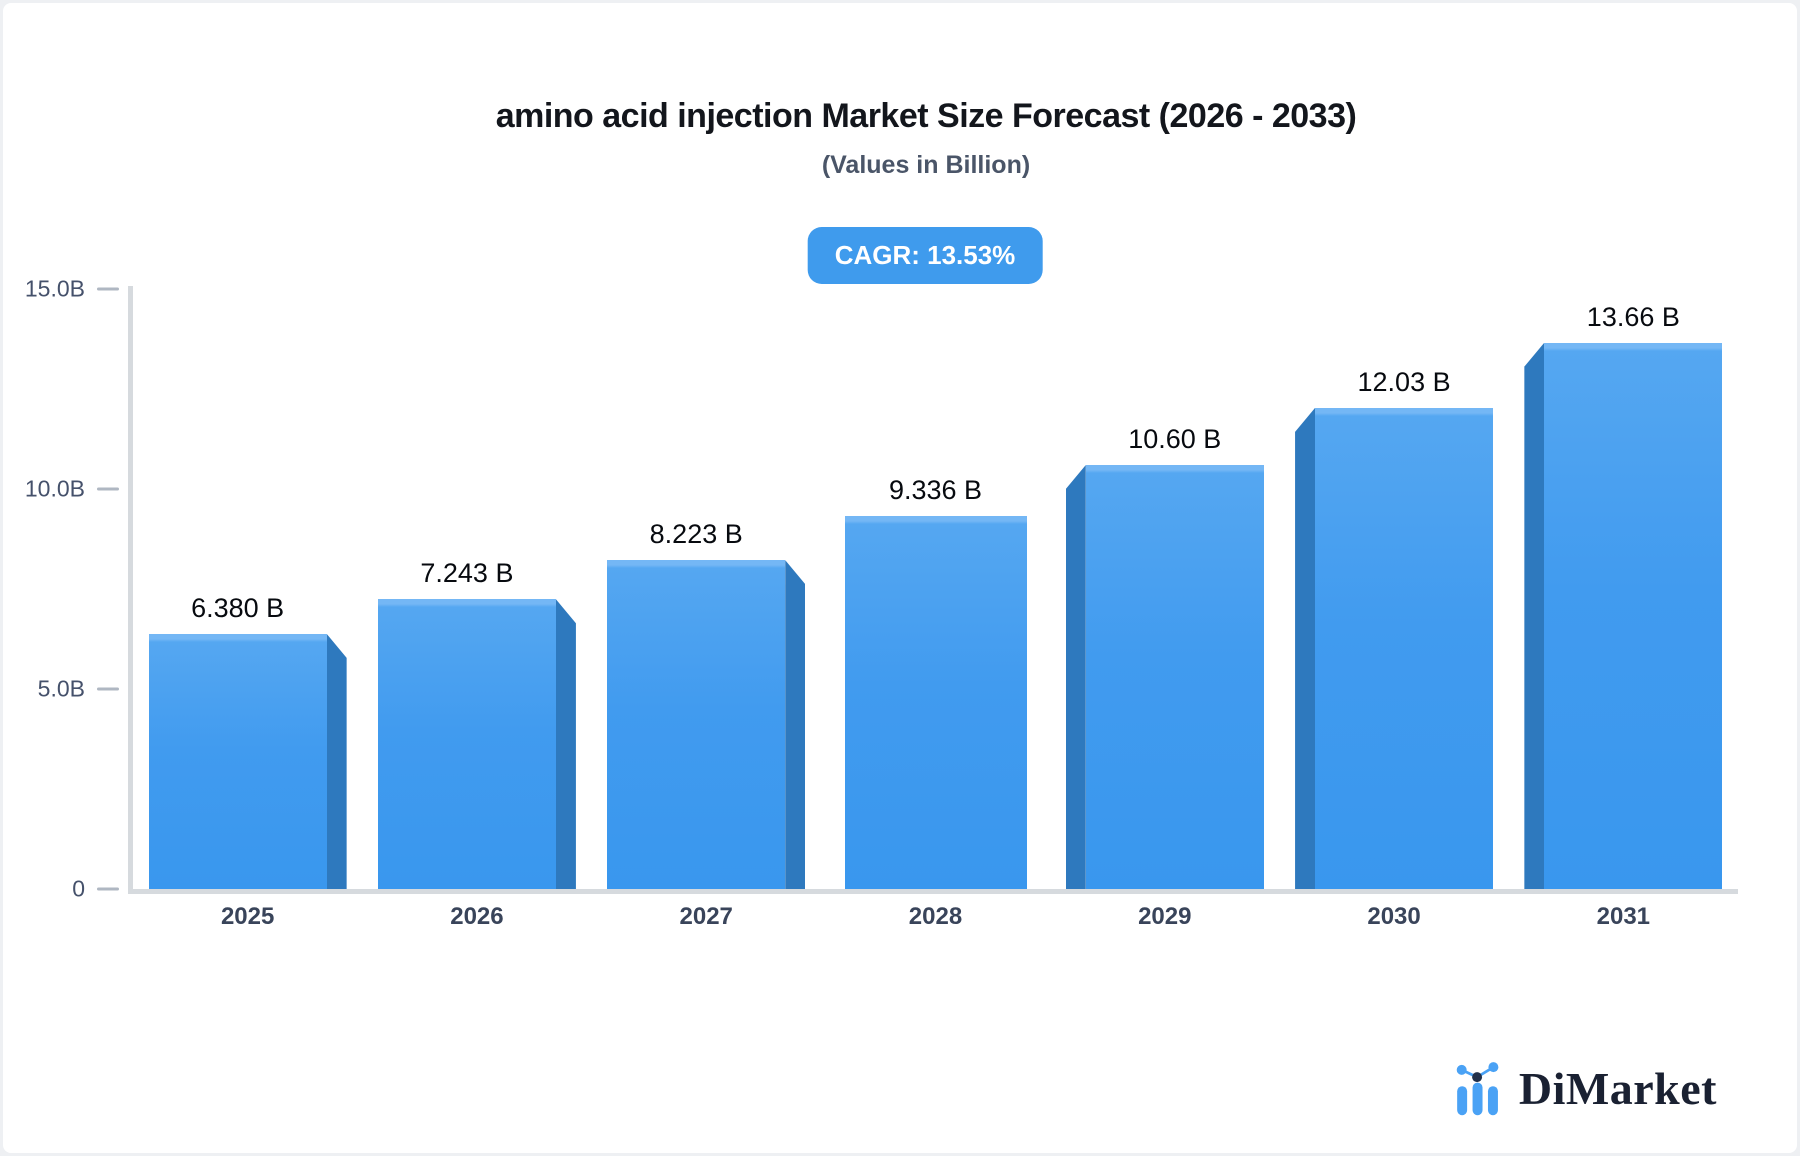  I want to click on bar-value-label: 9.336 B, so click(935, 489).